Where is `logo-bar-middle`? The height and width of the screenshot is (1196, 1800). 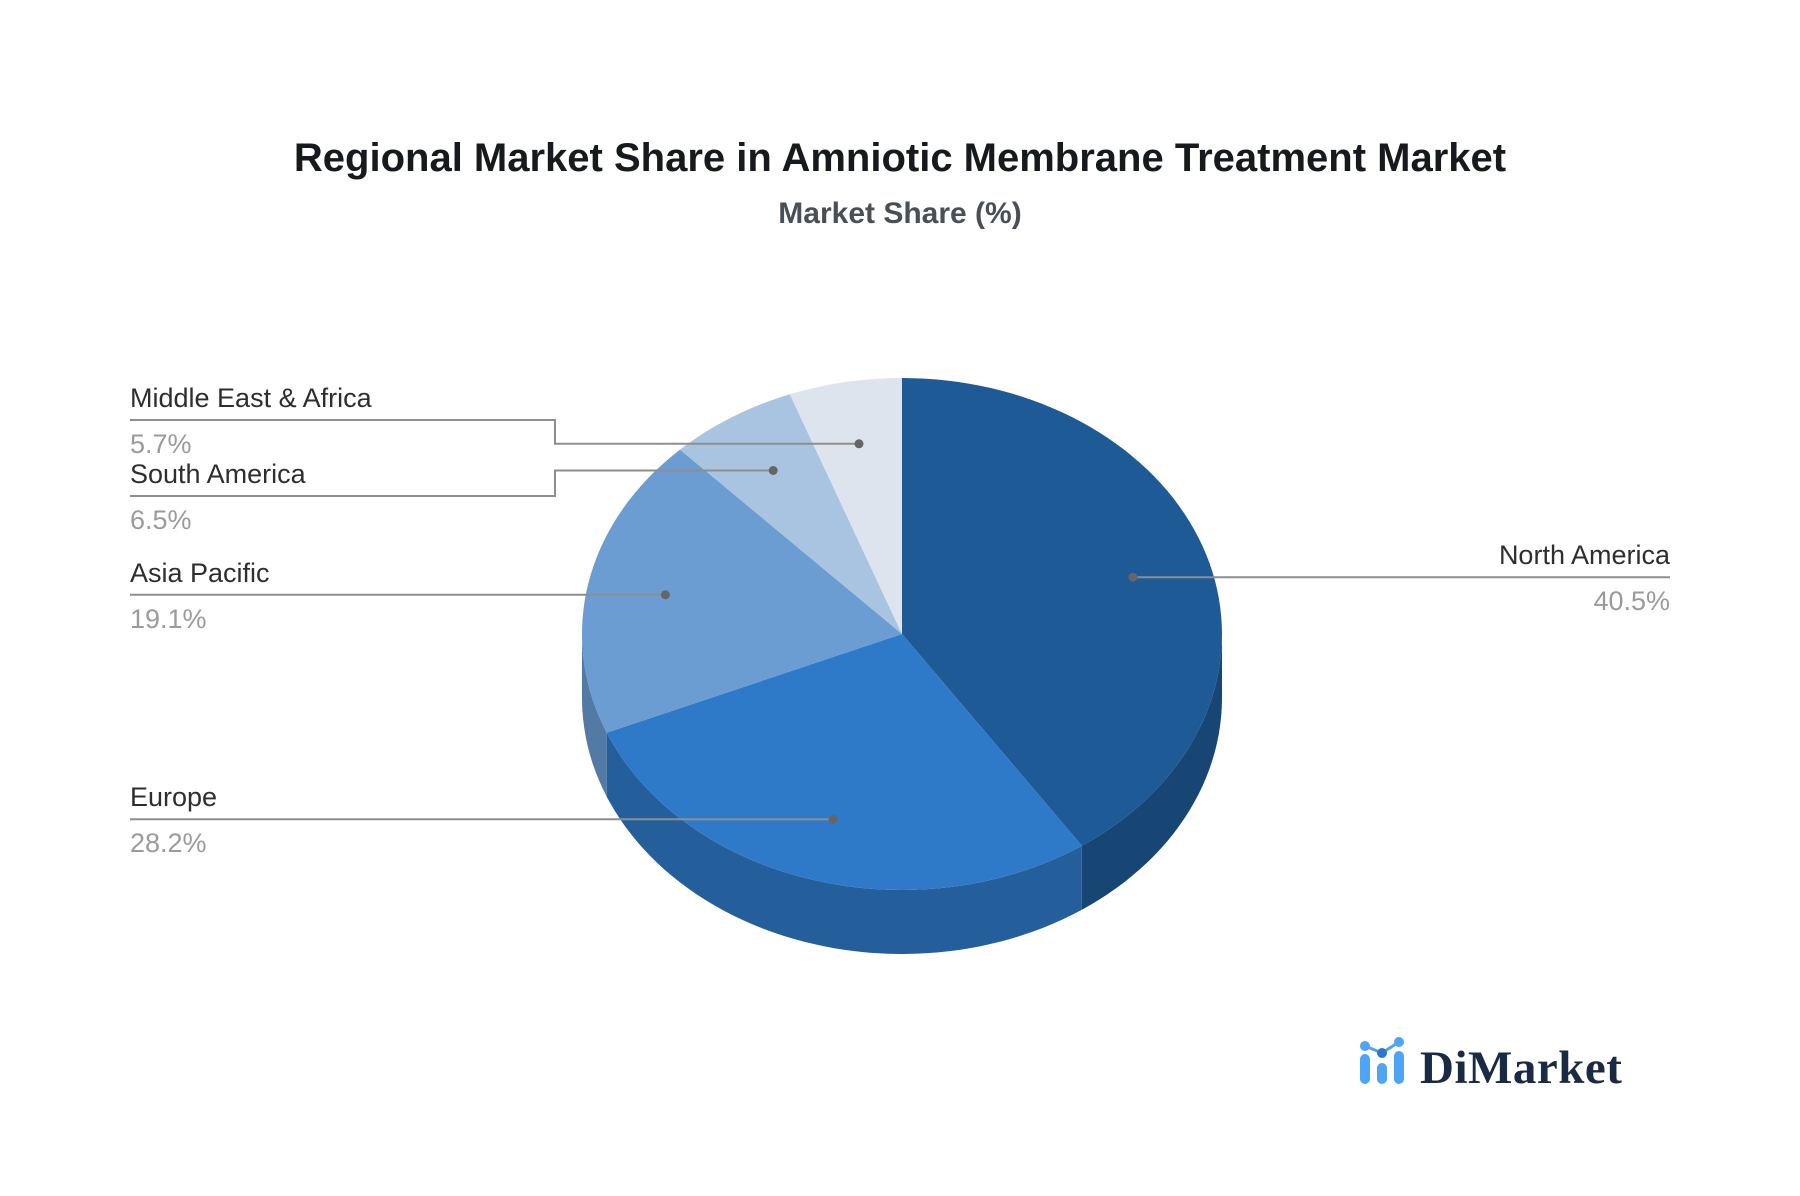 logo-bar-middle is located at coordinates (1382, 1073).